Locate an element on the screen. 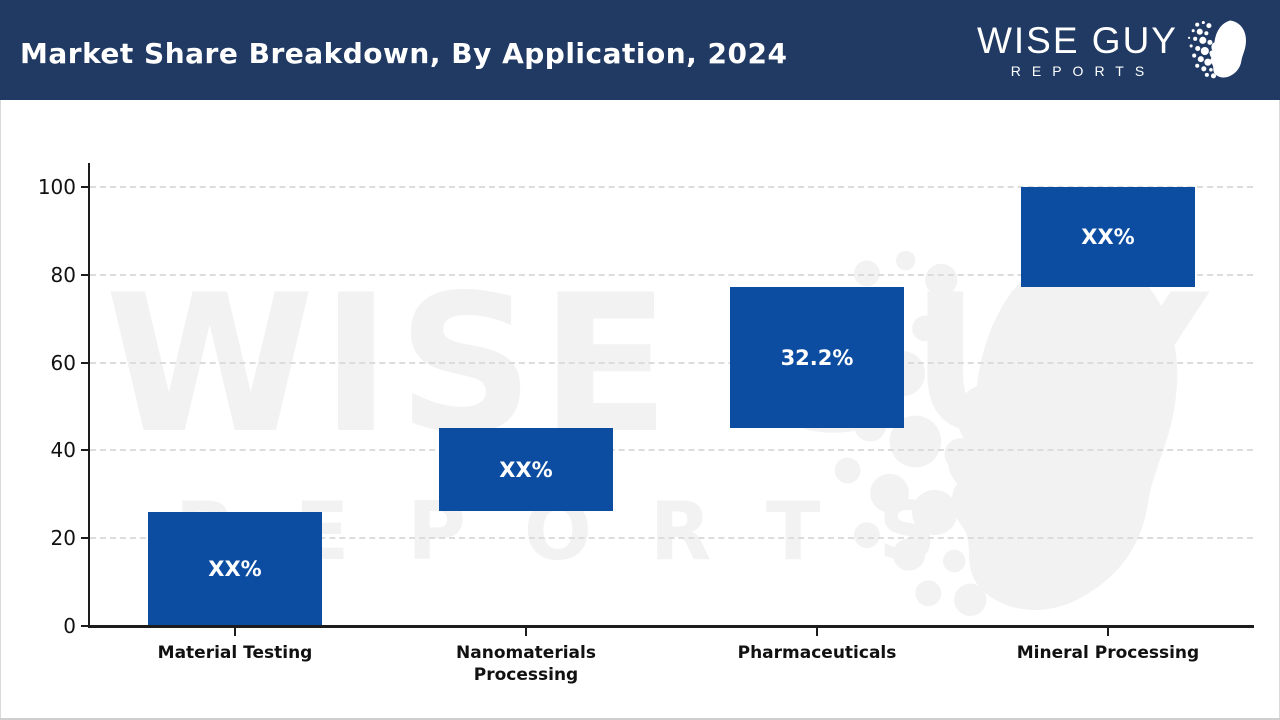  y-tick-label: 80 is located at coordinates (63, 274).